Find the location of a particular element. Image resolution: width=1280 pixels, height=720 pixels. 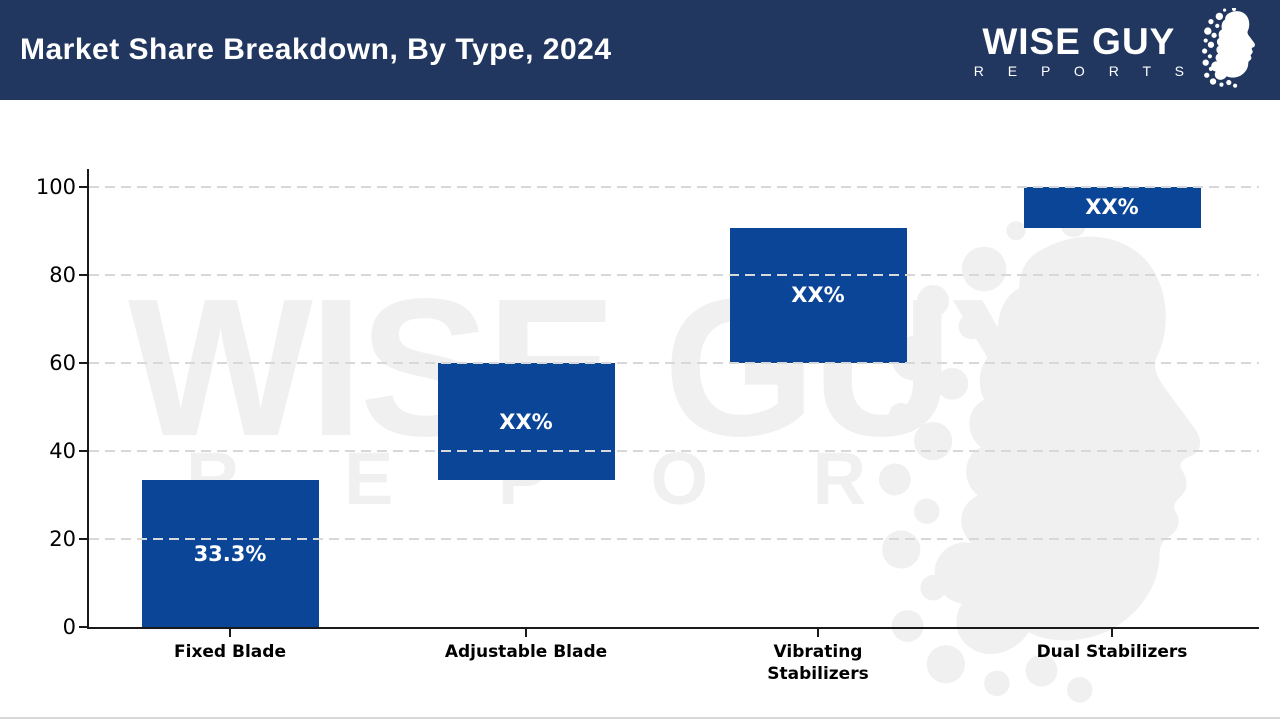

y-tick-label: 80 is located at coordinates (62, 275).